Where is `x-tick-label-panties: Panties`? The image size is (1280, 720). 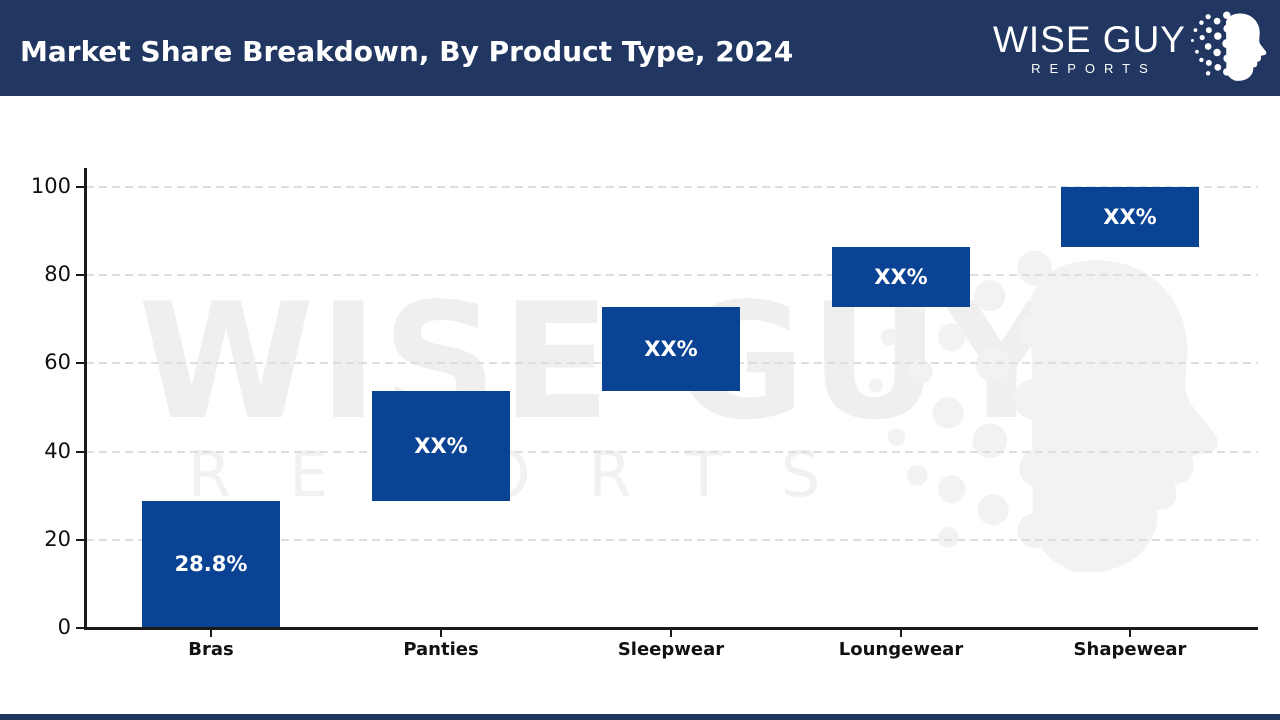 x-tick-label-panties: Panties is located at coordinates (441, 649).